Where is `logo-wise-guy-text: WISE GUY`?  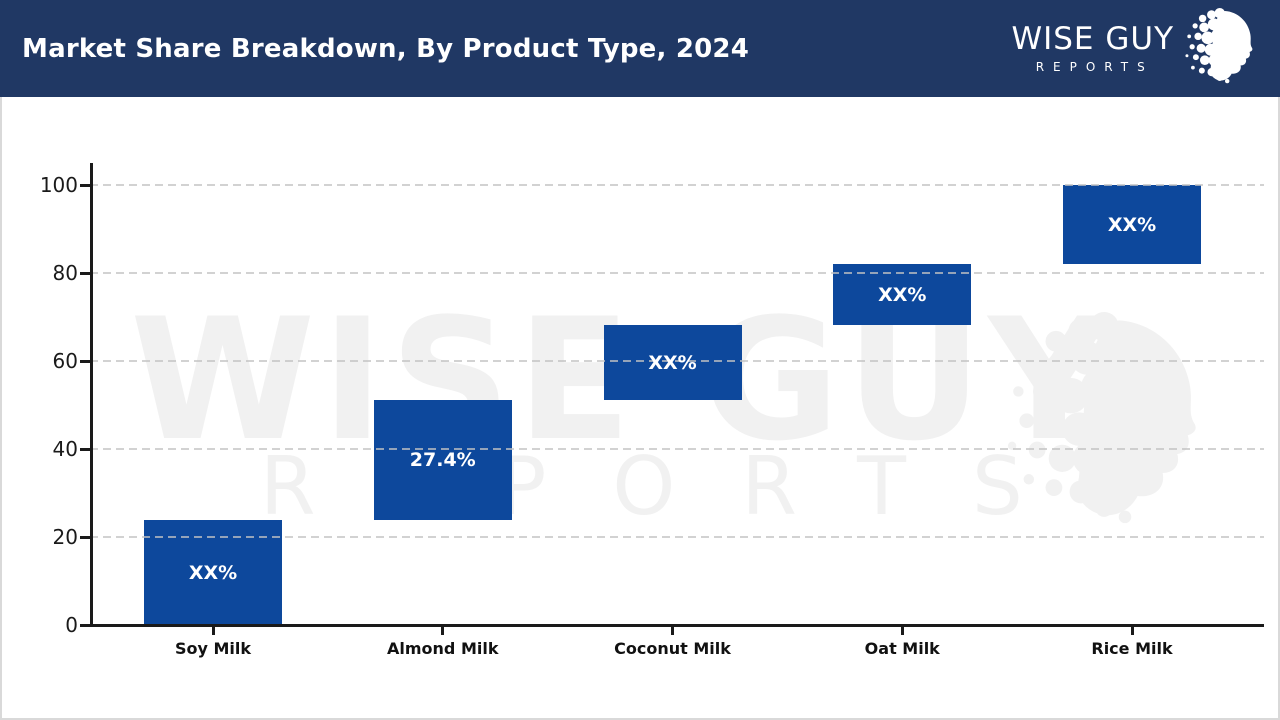
logo-wise-guy-text: WISE GUY is located at coordinates (1092, 39).